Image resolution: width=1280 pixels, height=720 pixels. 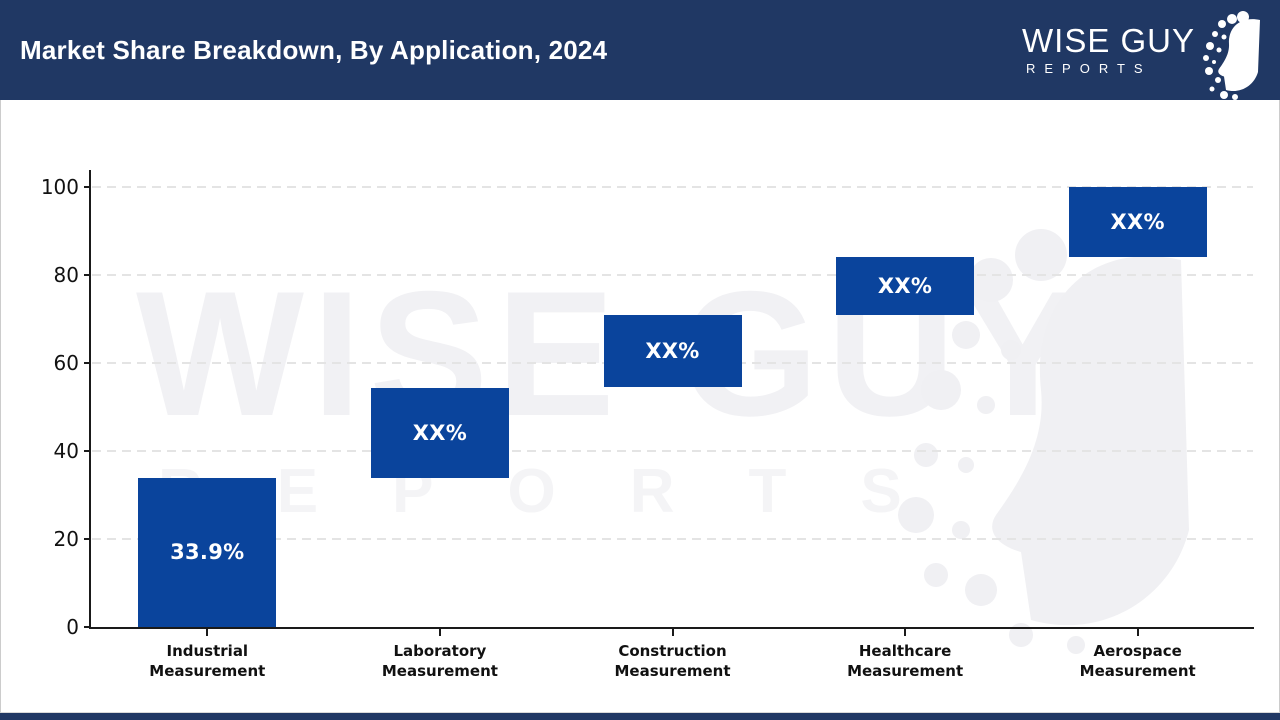 What do you see at coordinates (207, 651) in the screenshot?
I see `x-axis-category-line: Industrial` at bounding box center [207, 651].